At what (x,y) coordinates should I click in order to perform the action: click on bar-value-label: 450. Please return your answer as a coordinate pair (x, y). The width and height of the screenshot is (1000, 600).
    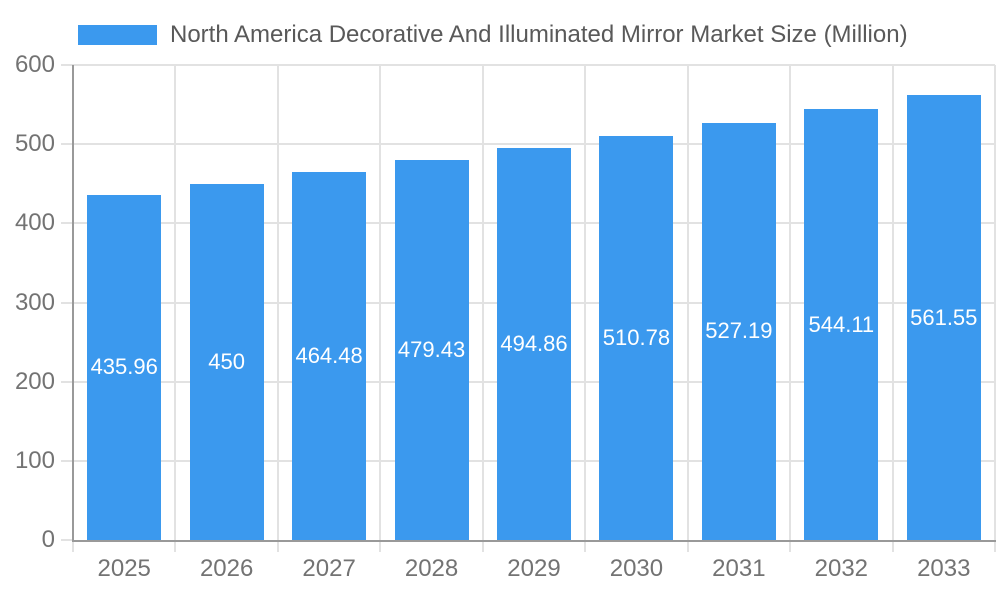
    Looking at the image, I should click on (227, 361).